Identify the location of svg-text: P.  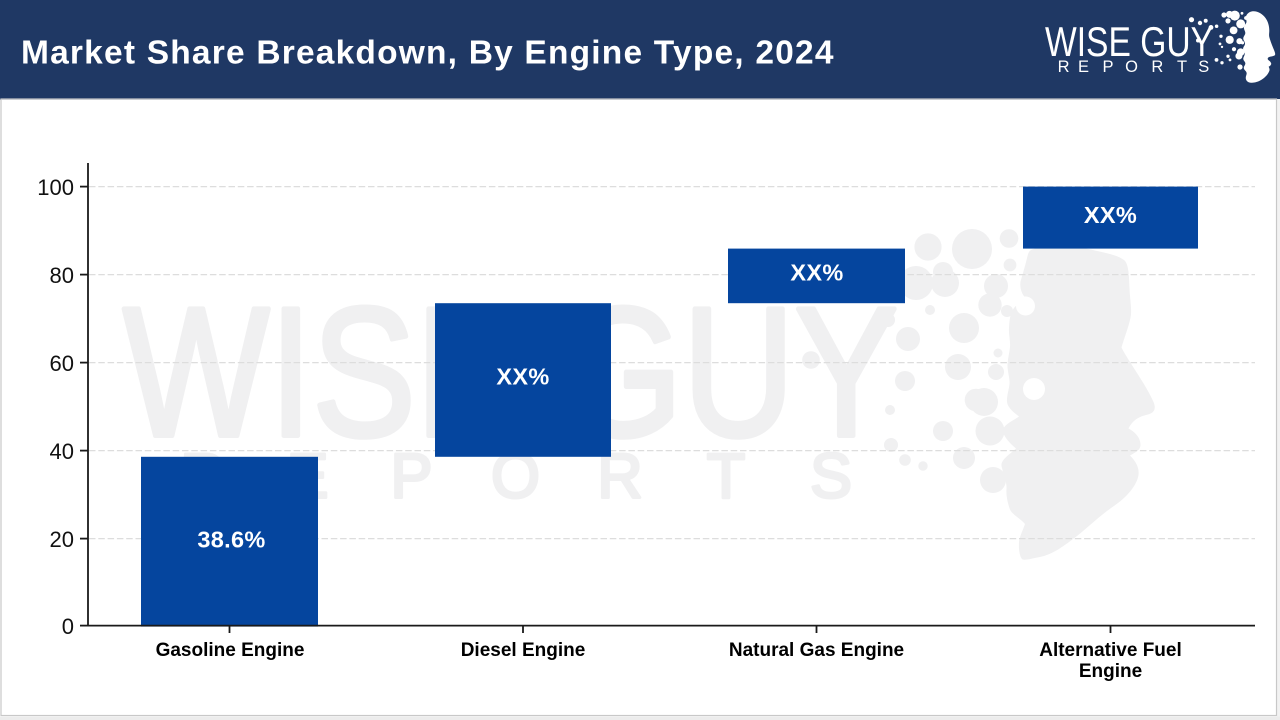
(411, 477).